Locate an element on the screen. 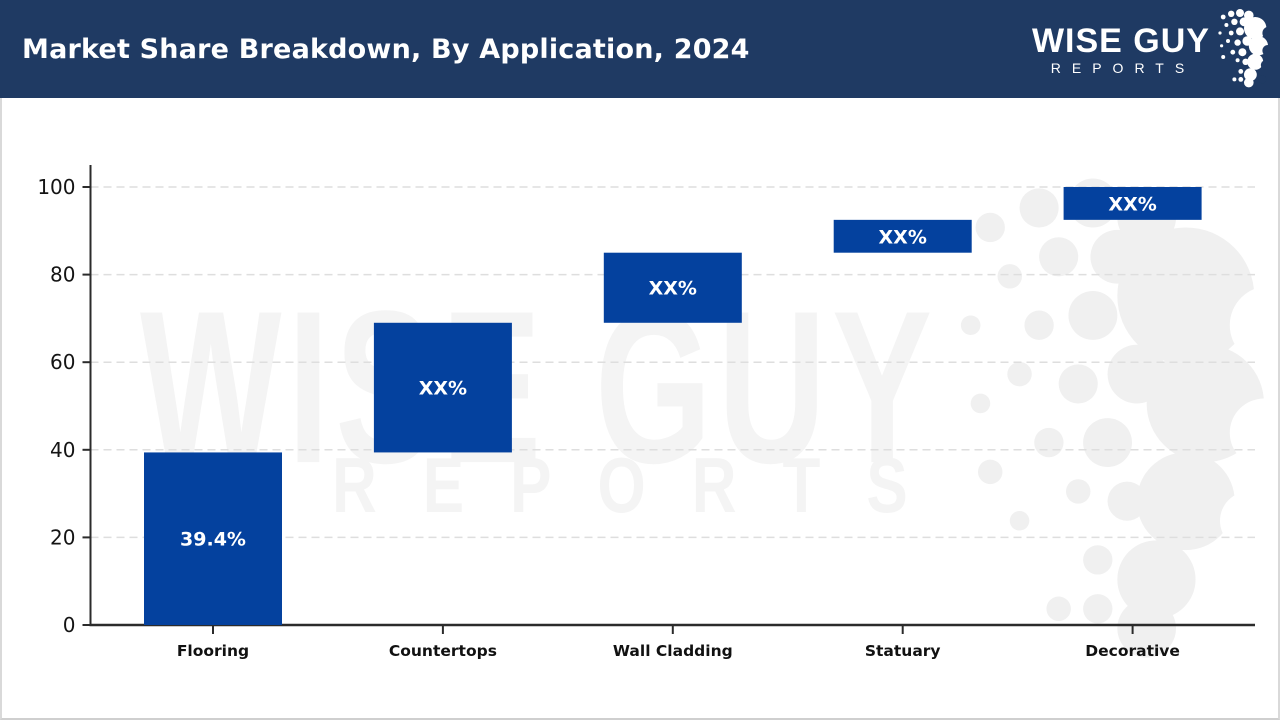  x-axis-label: Statuary is located at coordinates (903, 651).